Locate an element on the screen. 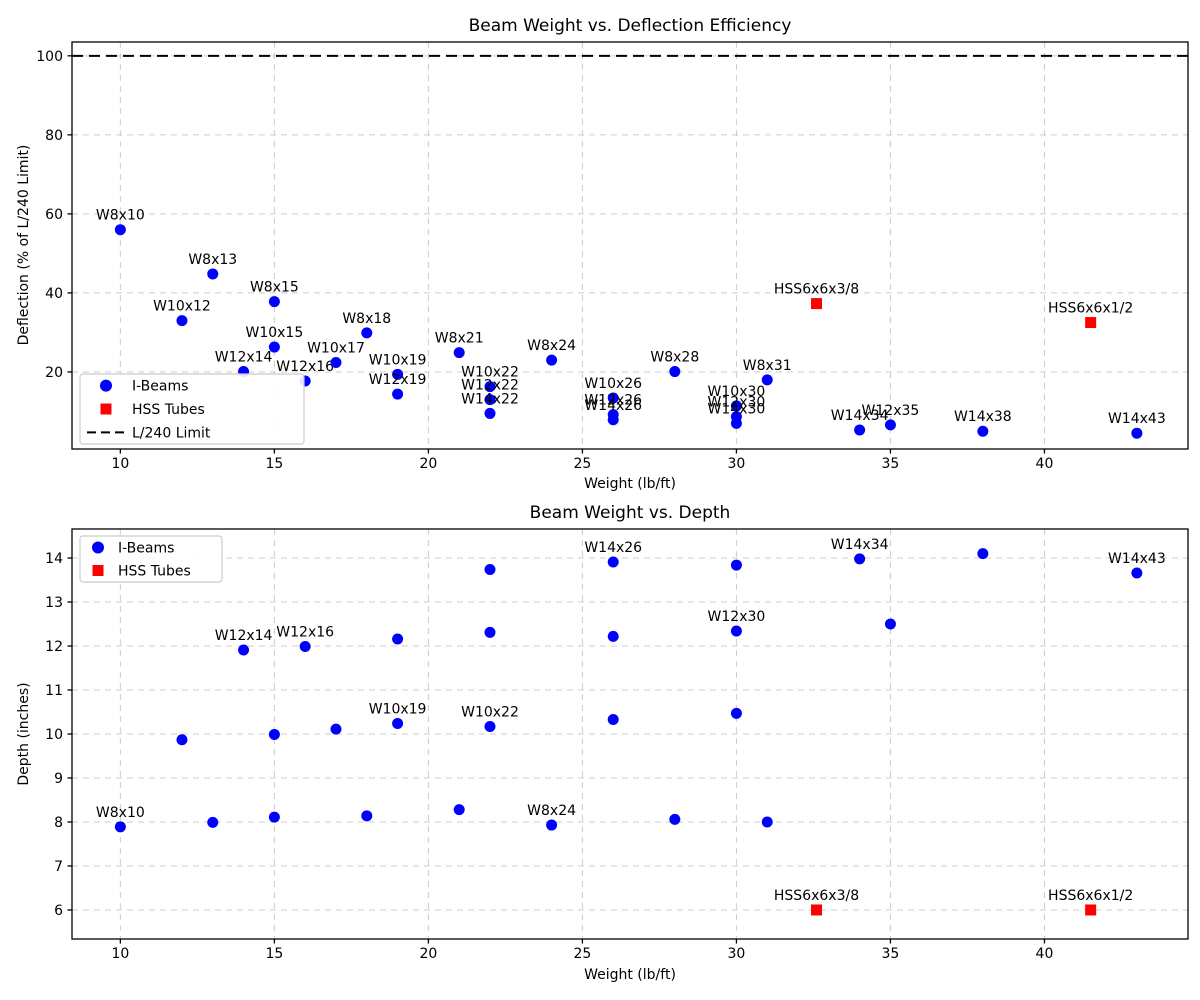 The image size is (1200, 1000). data-point-w12x19 is located at coordinates (398, 639).